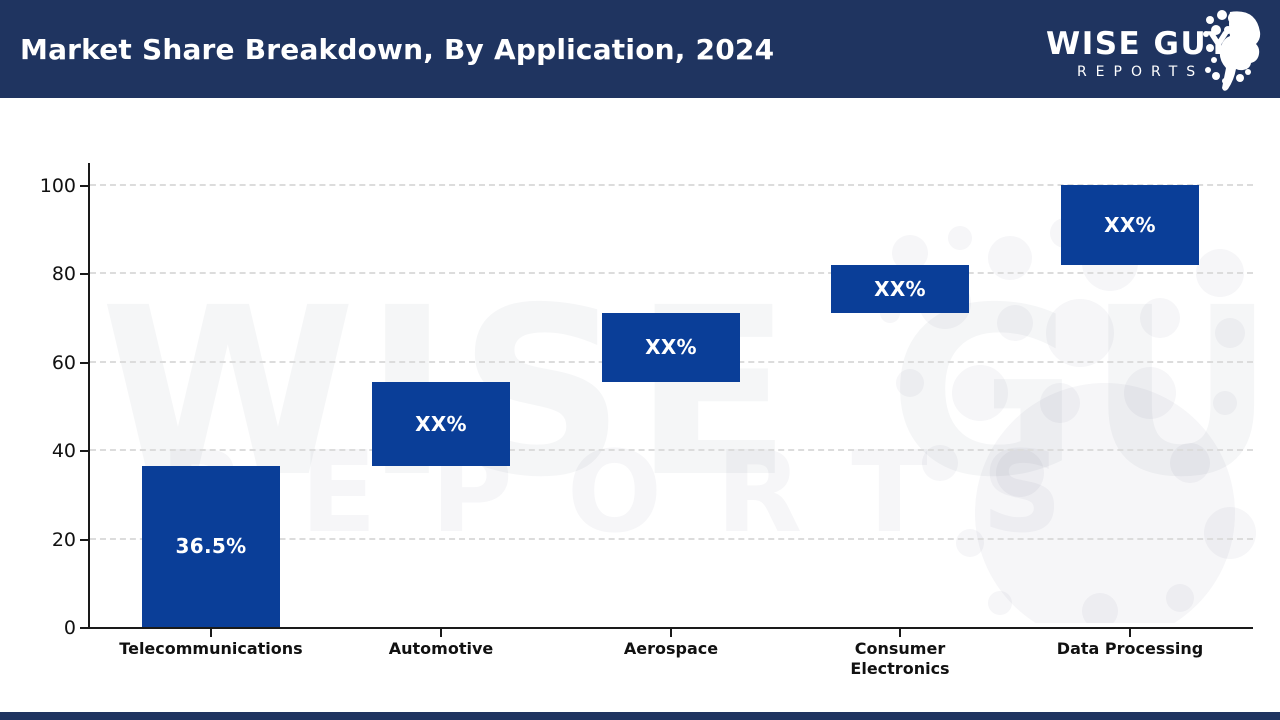  Describe the element at coordinates (671, 538) in the screenshot. I see `gridline-y20` at that location.